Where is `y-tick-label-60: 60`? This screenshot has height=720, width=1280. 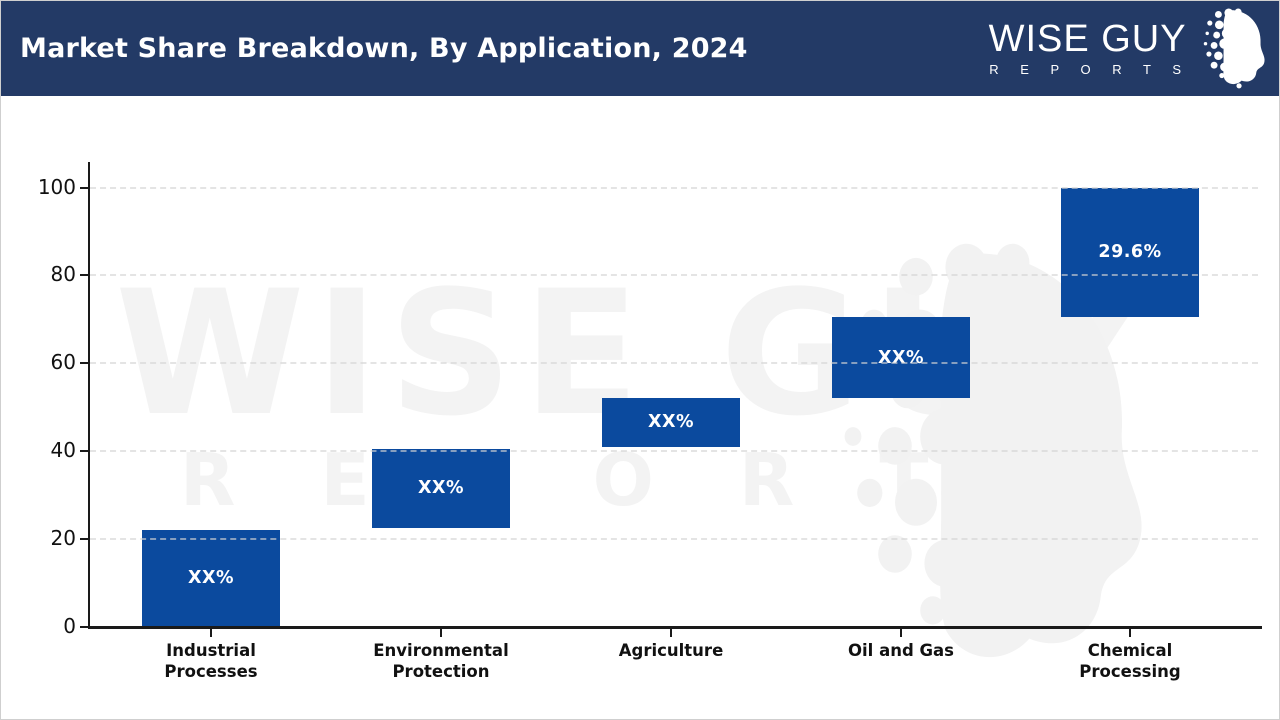 y-tick-label-60: 60 is located at coordinates (63, 362).